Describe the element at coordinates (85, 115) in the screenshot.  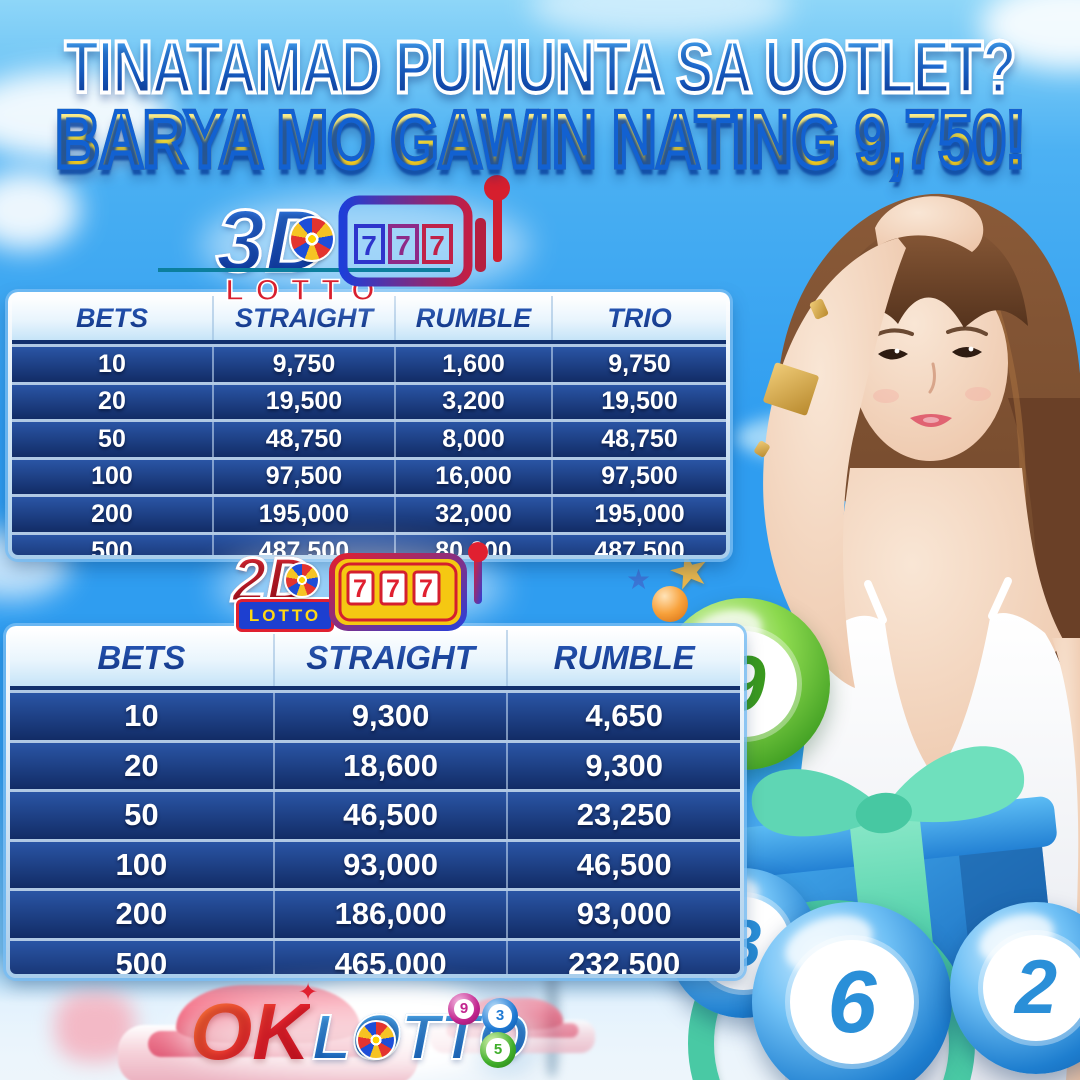
I see `cloud` at that location.